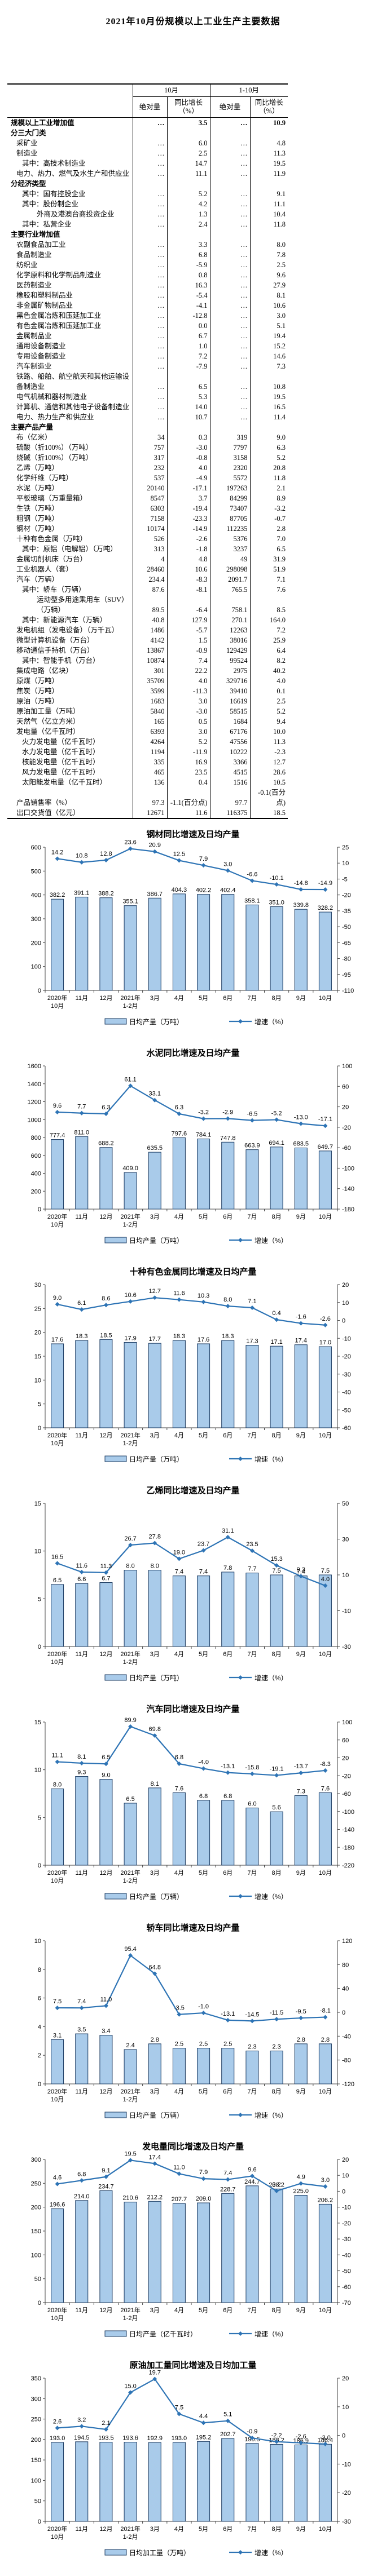 This screenshot has height=2576, width=386. I want to click on line-value-label: 10.8, so click(81, 856).